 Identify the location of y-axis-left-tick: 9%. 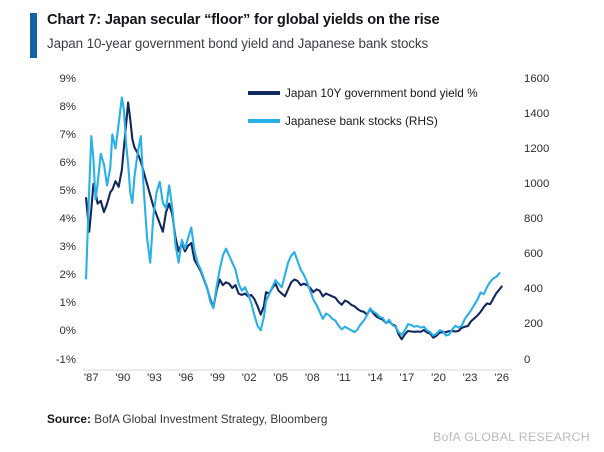
(67, 78).